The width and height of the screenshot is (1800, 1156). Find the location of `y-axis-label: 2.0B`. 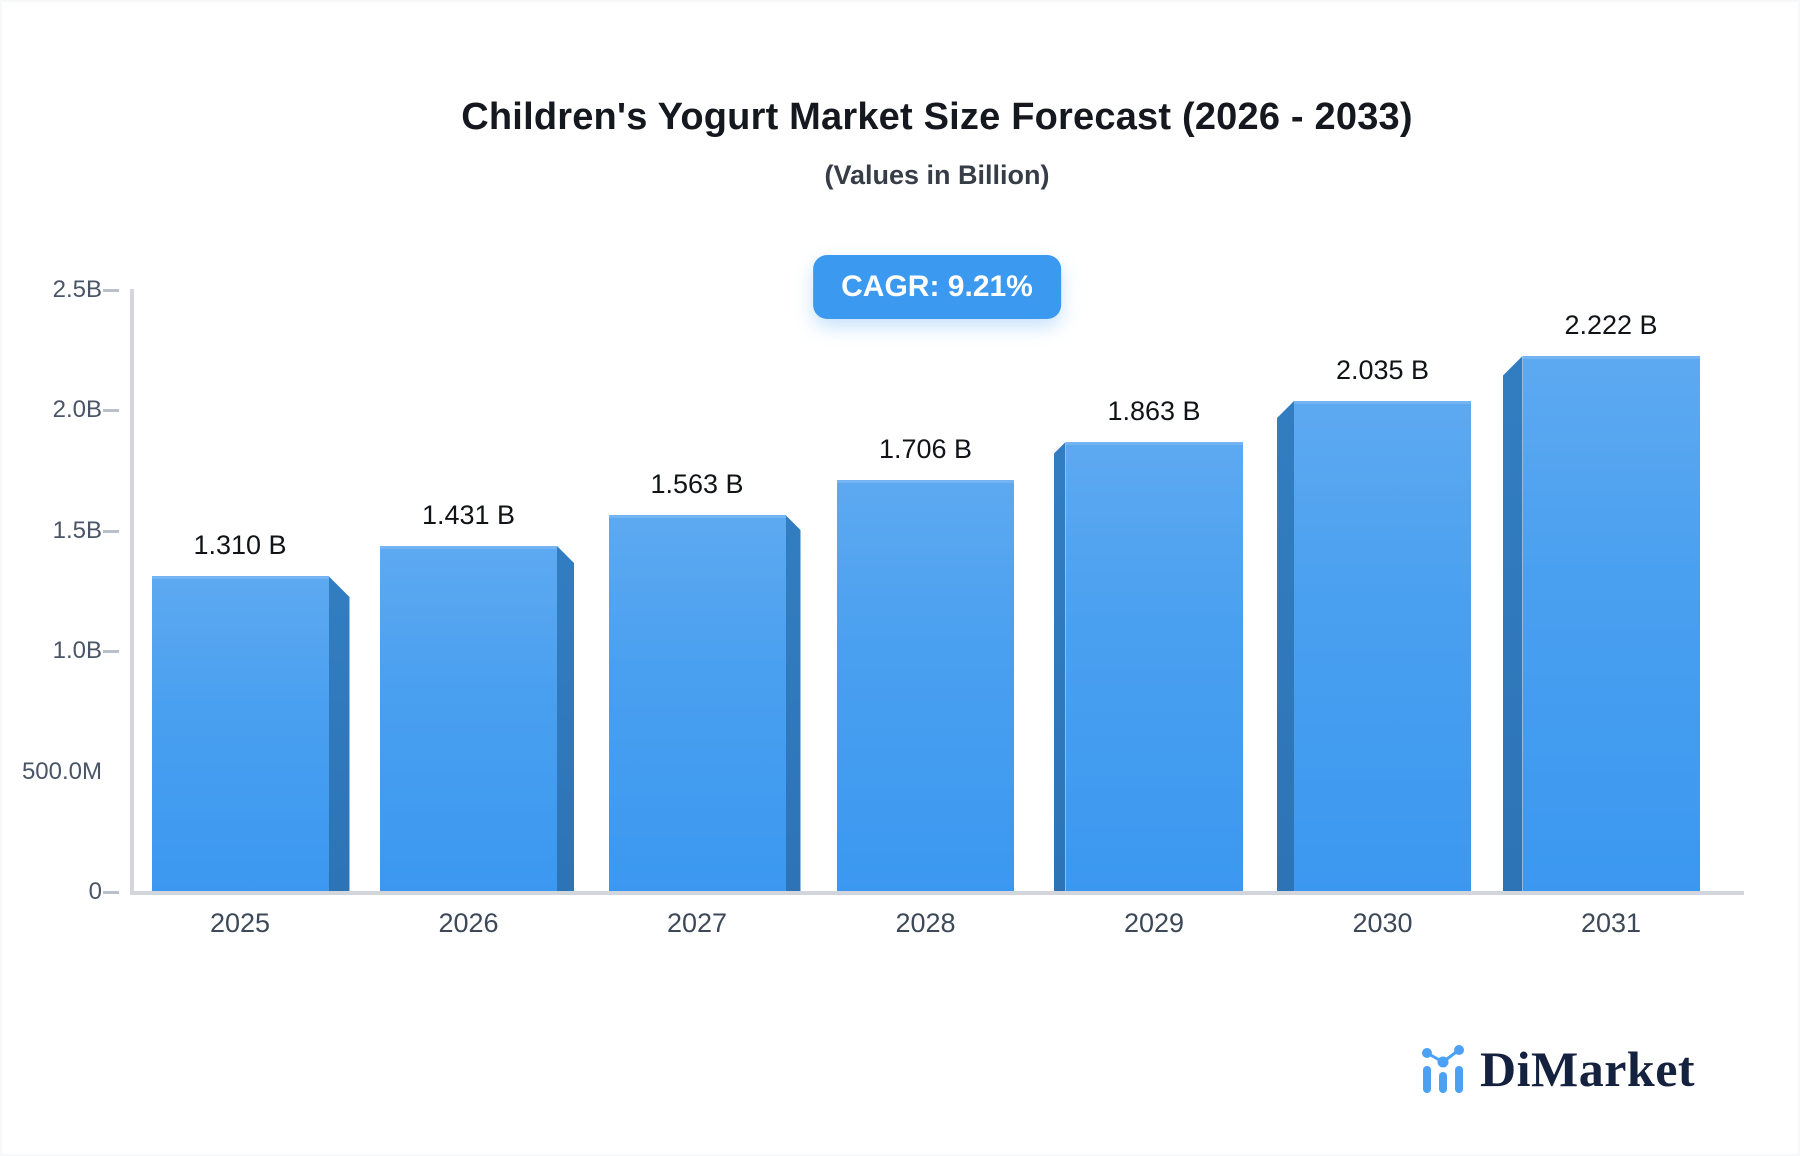

y-axis-label: 2.0B is located at coordinates (77, 410).